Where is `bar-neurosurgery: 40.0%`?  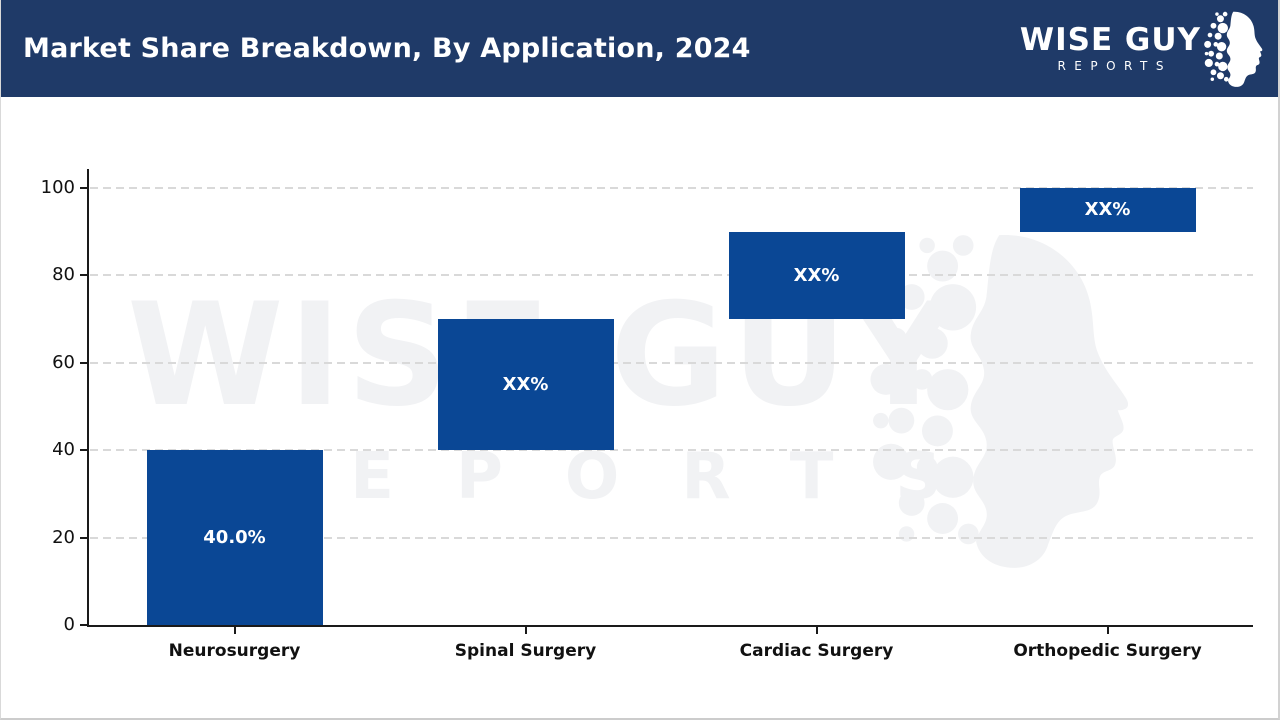
bar-neurosurgery: 40.0% is located at coordinates (234, 537).